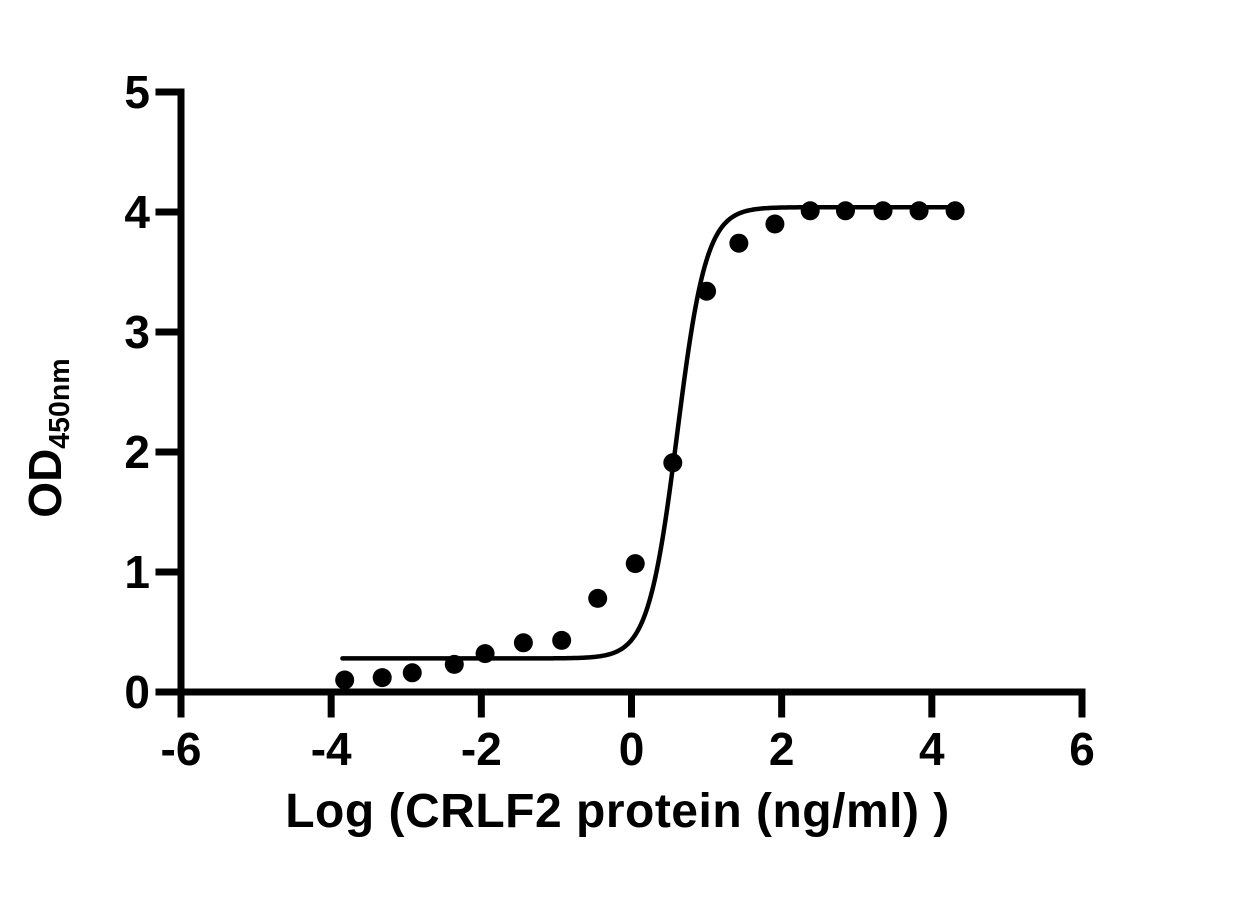  What do you see at coordinates (137, 572) in the screenshot?
I see `y-axis-tick-label: 1` at bounding box center [137, 572].